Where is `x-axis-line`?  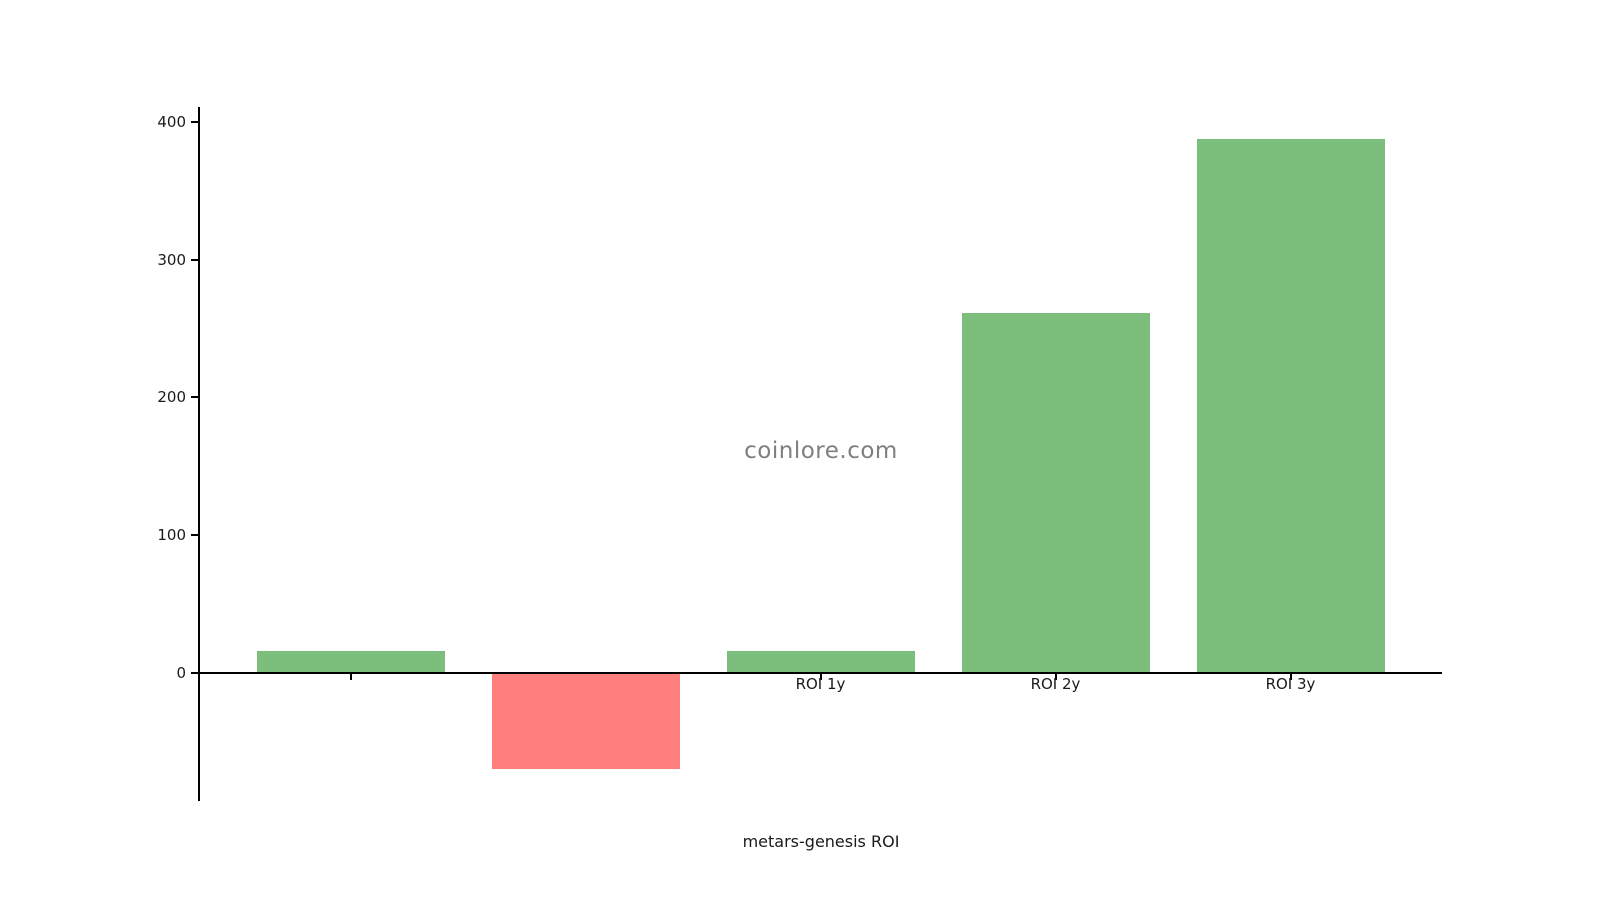 x-axis-line is located at coordinates (821, 672).